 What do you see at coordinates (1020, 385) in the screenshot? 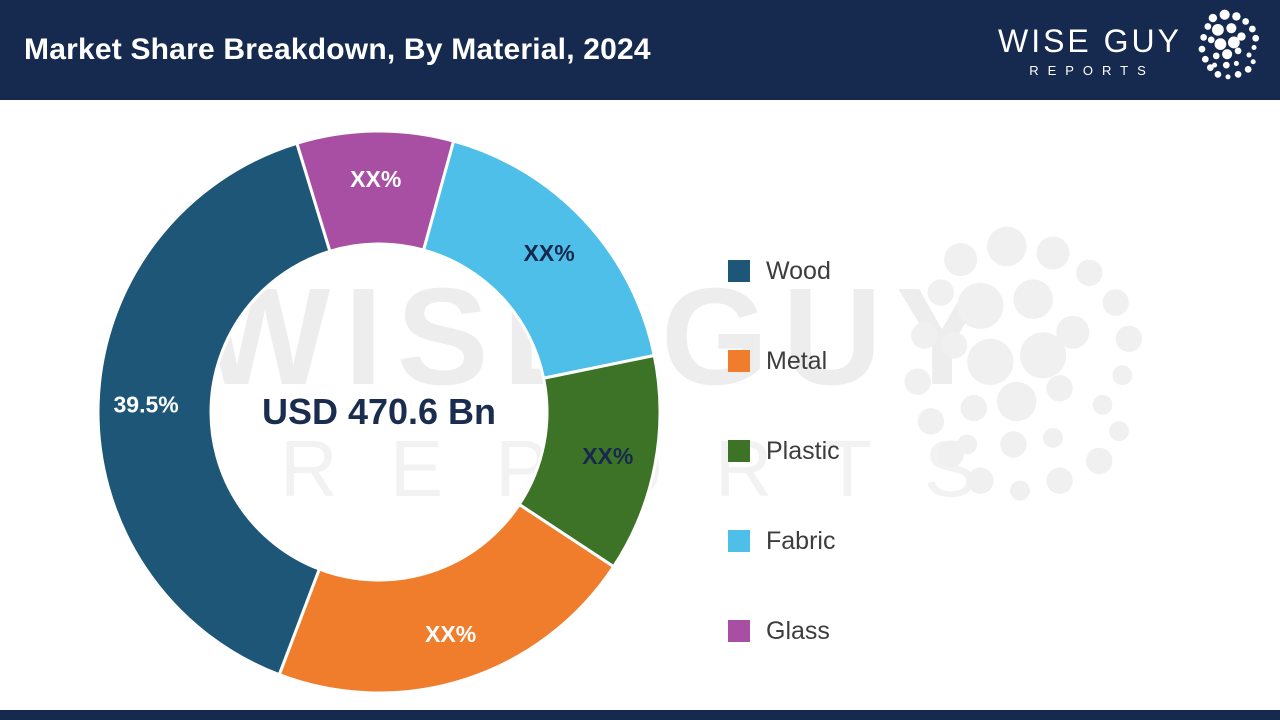
I see `watermark-head-icon` at bounding box center [1020, 385].